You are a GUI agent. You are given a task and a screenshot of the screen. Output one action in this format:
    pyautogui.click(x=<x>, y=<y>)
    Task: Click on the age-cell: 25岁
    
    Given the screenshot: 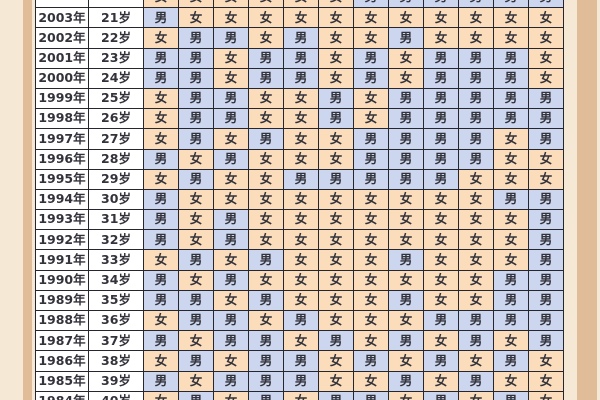 What is the action you would take?
    pyautogui.click(x=116, y=98)
    